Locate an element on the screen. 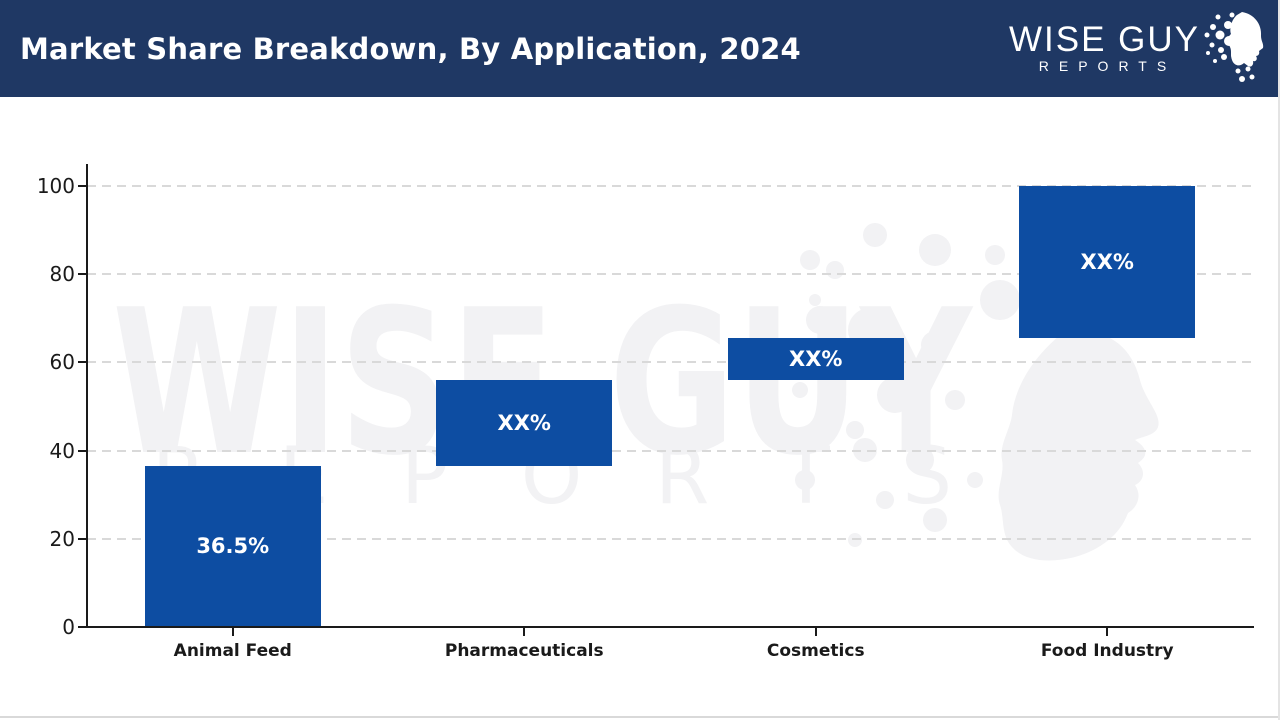 The image size is (1280, 720). bar-value-label: 36.5% is located at coordinates (233, 546).